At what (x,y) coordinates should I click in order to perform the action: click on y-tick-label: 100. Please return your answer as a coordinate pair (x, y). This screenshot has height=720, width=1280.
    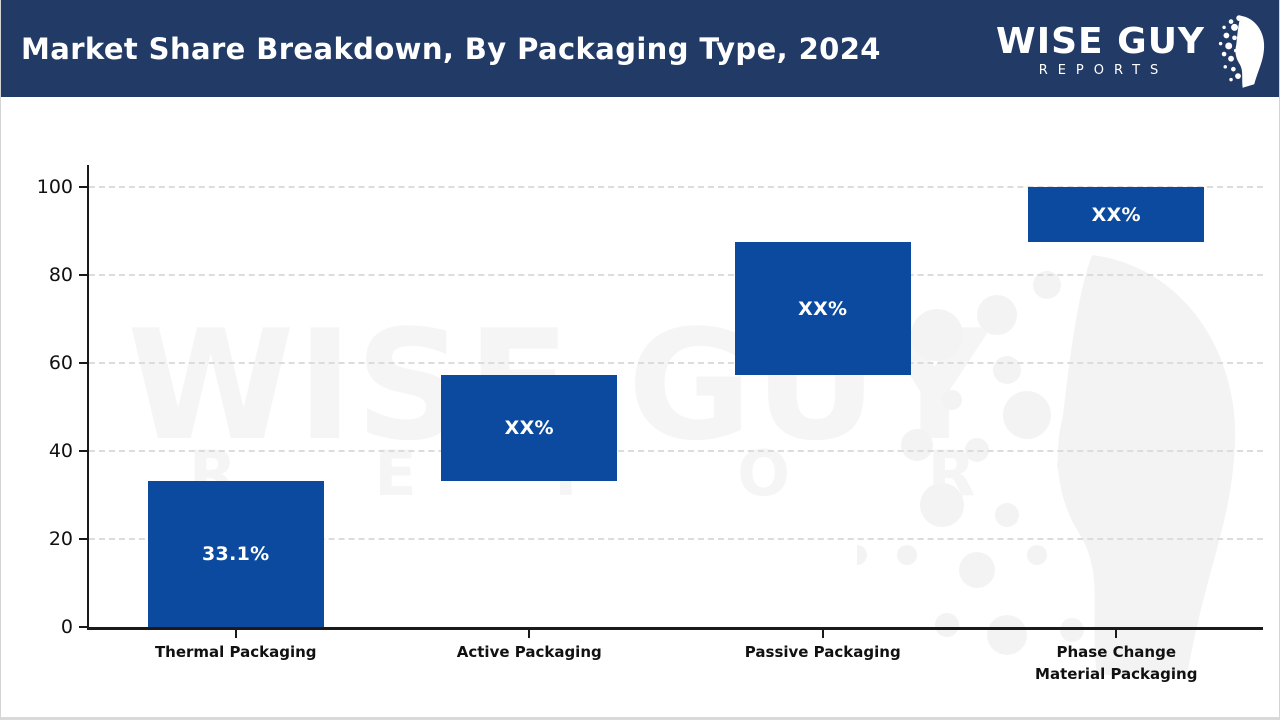
    Looking at the image, I should click on (54, 187).